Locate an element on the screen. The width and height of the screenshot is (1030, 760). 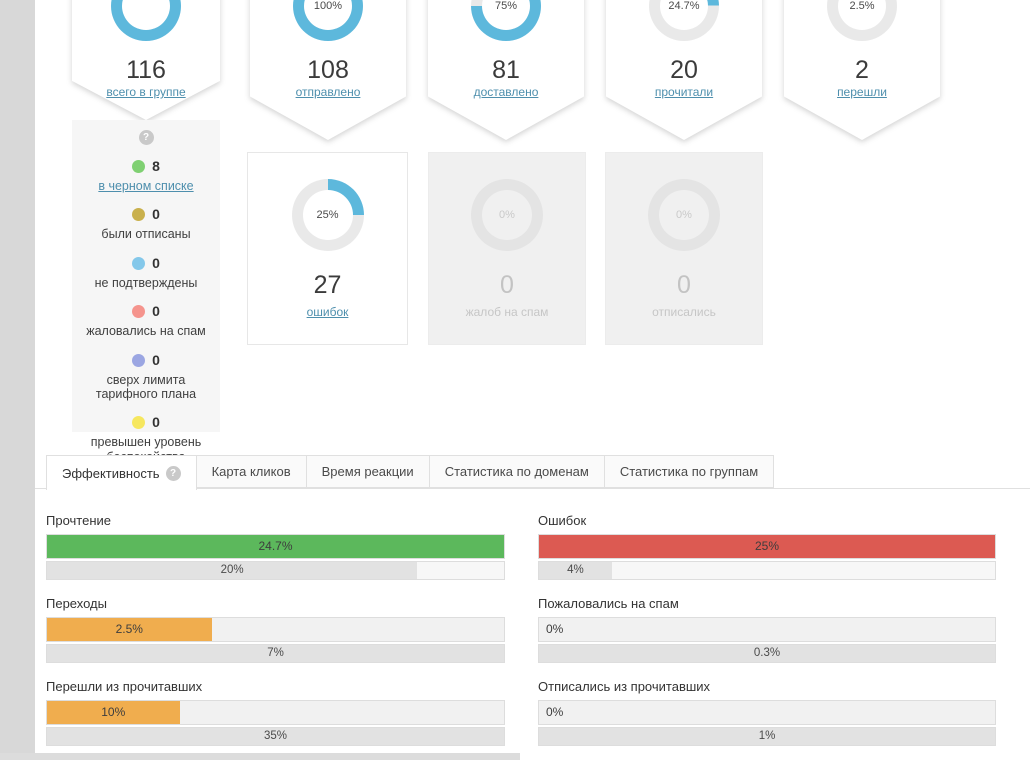
metric-clicks: Переходы 2.5% 7% is located at coordinates (275, 629).